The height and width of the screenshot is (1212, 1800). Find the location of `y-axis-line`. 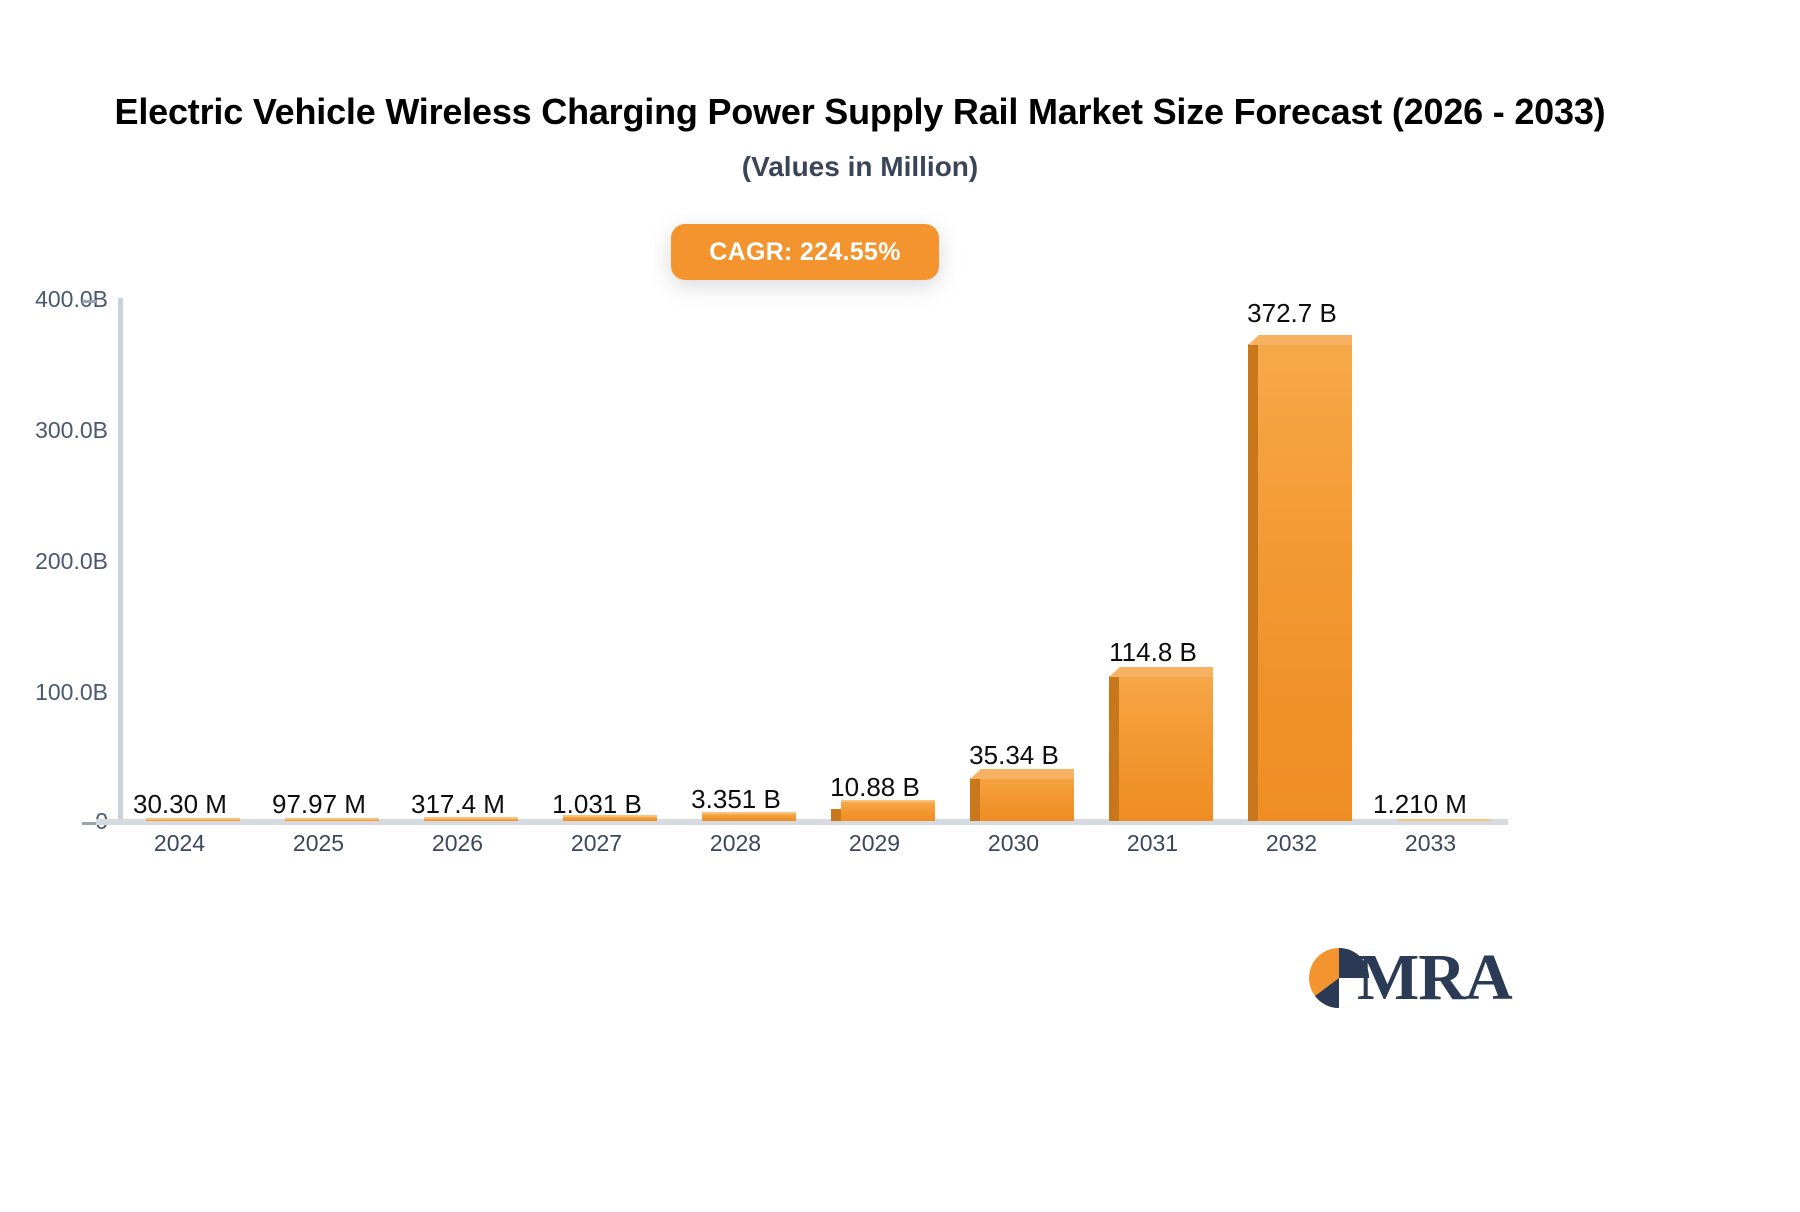

y-axis-line is located at coordinates (120, 559).